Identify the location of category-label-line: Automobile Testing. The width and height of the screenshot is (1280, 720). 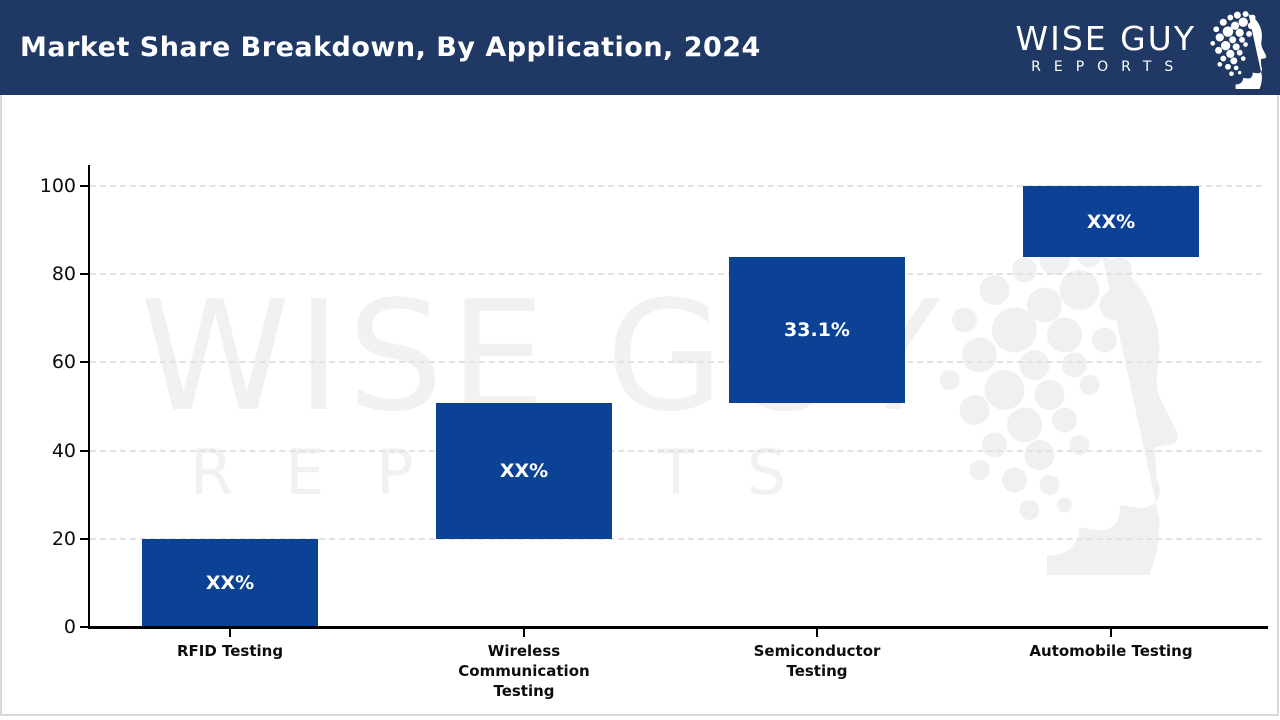
(1111, 651).